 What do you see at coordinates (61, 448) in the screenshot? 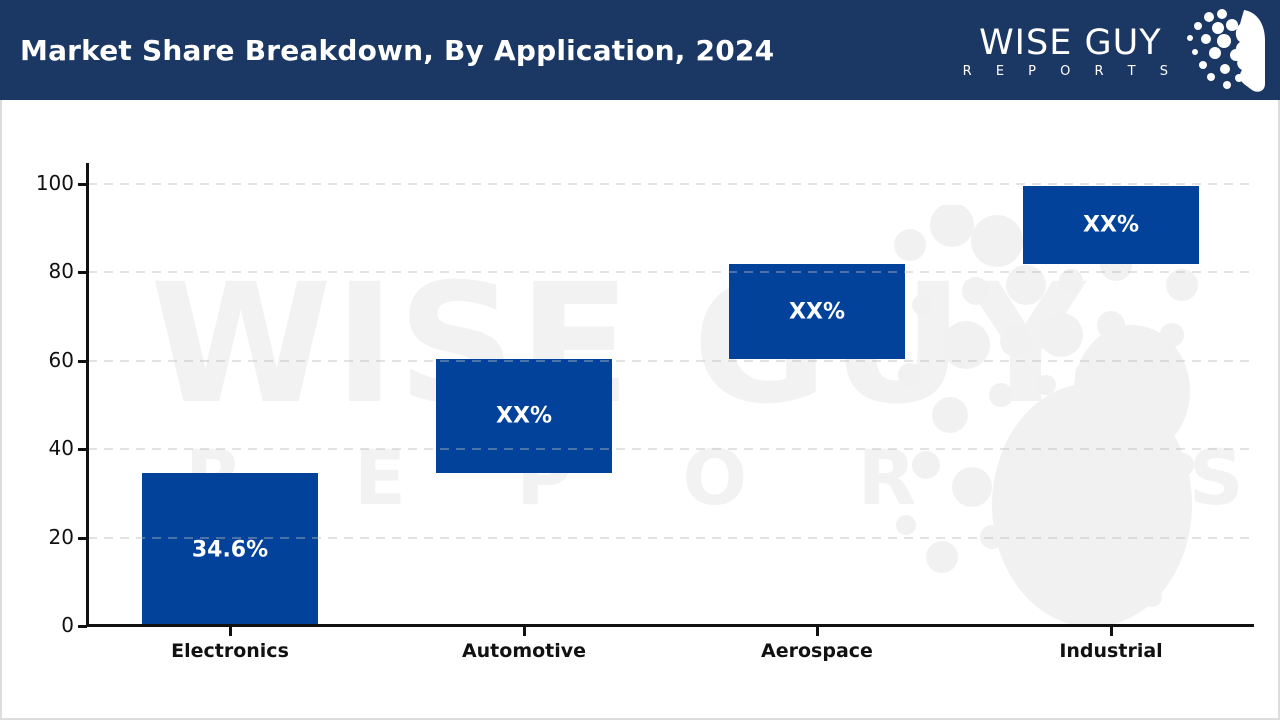
I see `y-tick-label: 40` at bounding box center [61, 448].